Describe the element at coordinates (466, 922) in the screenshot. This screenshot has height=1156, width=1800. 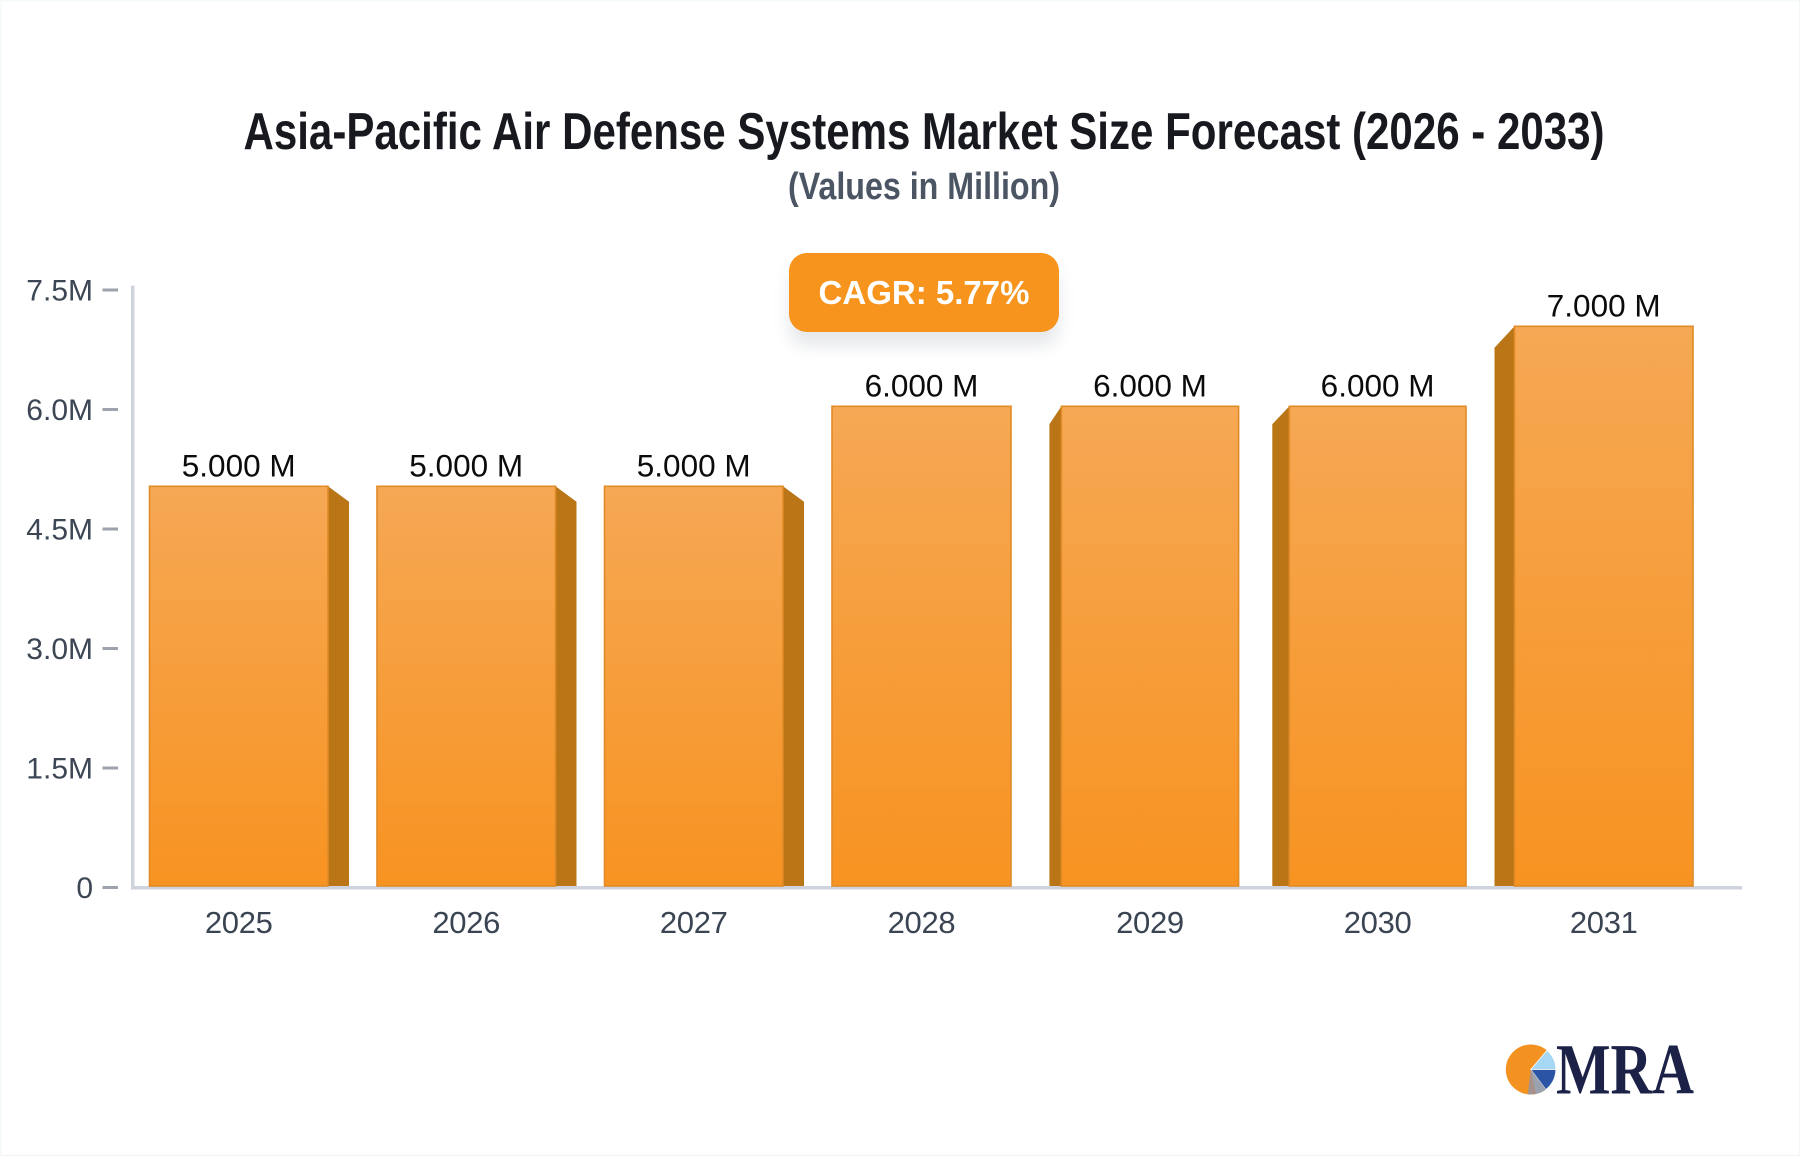
I see `svg-text: 2026` at that location.